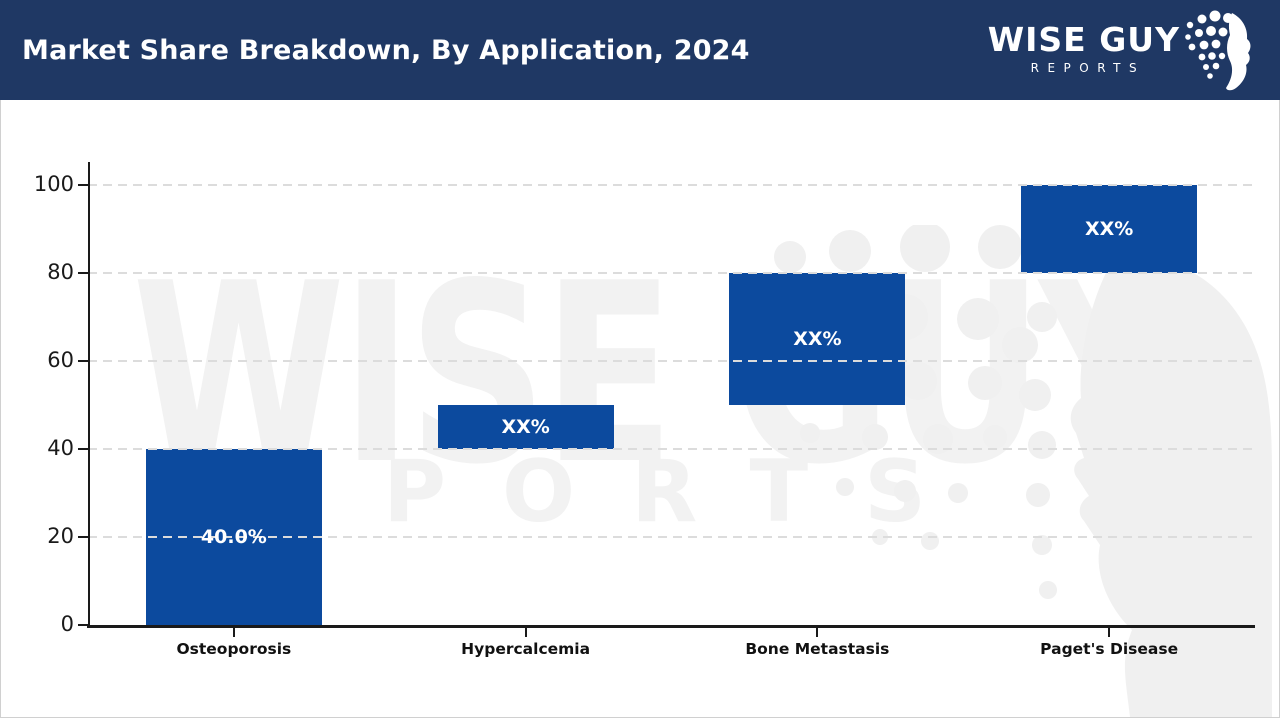 Image resolution: width=1280 pixels, height=720 pixels. Describe the element at coordinates (526, 649) in the screenshot. I see `x-category-label-hypercalcemia: Hypercalcemia` at that location.